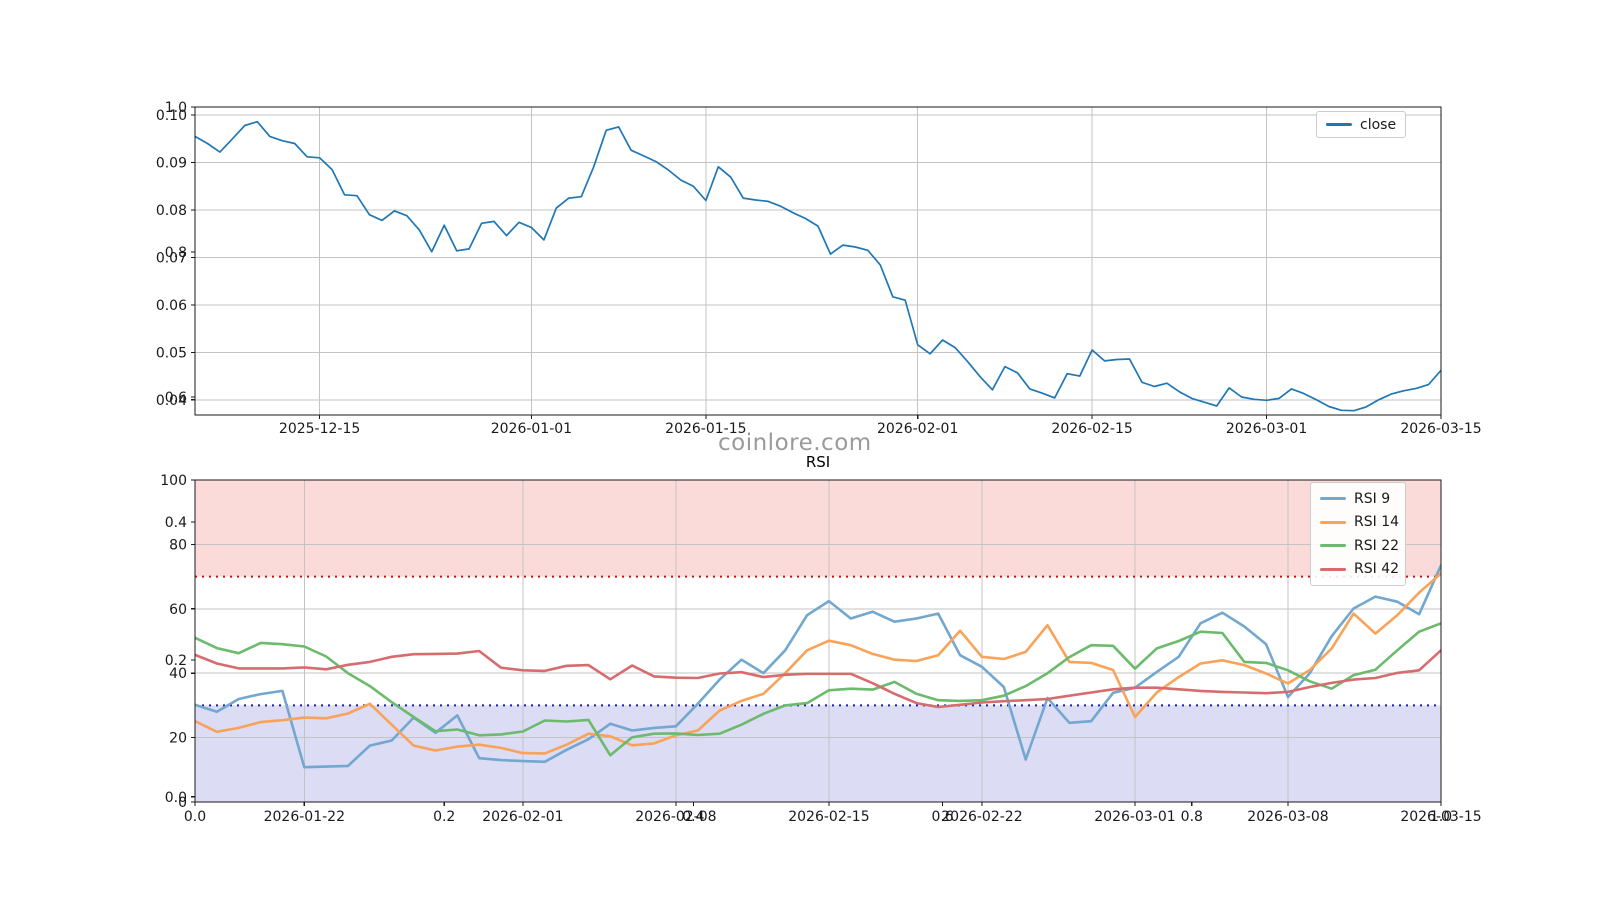 This screenshot has height=900, width=1600. I want to click on x-tick-label-numeric: 1.0, so click(1441, 817).